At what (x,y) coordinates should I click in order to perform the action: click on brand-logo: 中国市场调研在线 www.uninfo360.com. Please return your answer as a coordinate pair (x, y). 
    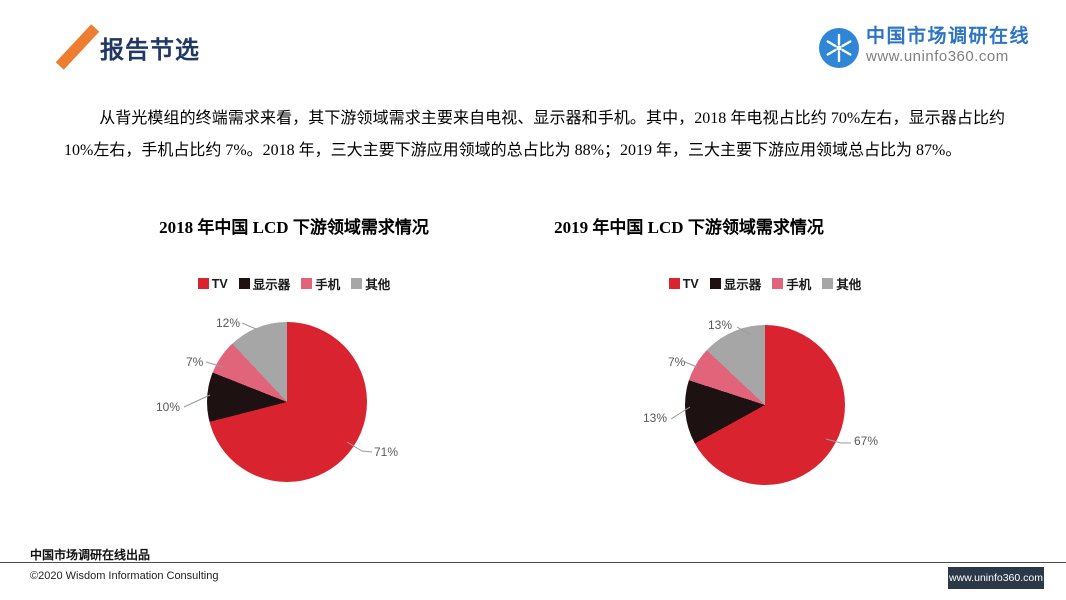
    Looking at the image, I should click on (924, 47).